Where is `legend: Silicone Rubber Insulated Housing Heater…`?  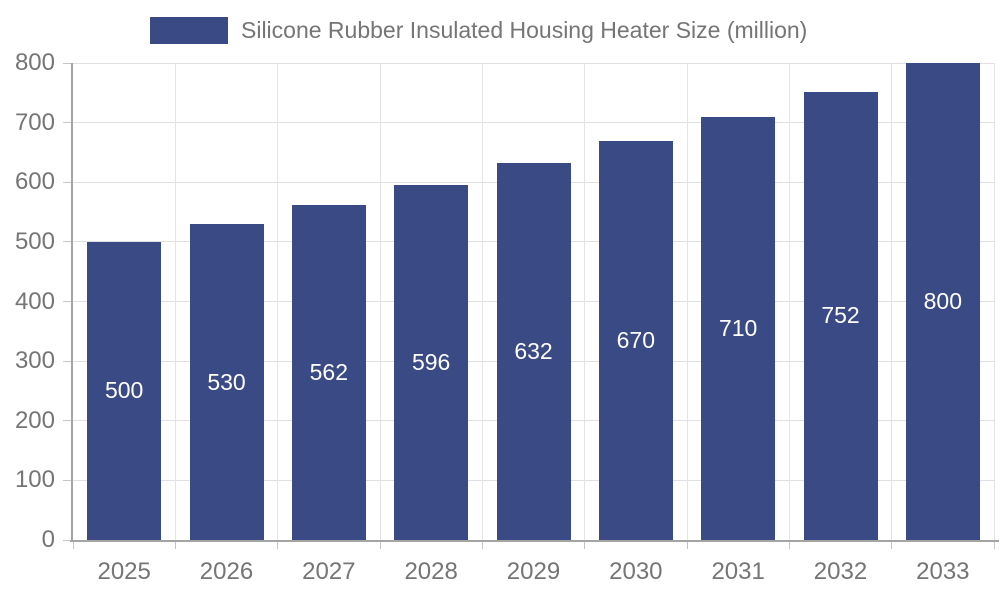
legend: Silicone Rubber Insulated Housing Heater… is located at coordinates (478, 30).